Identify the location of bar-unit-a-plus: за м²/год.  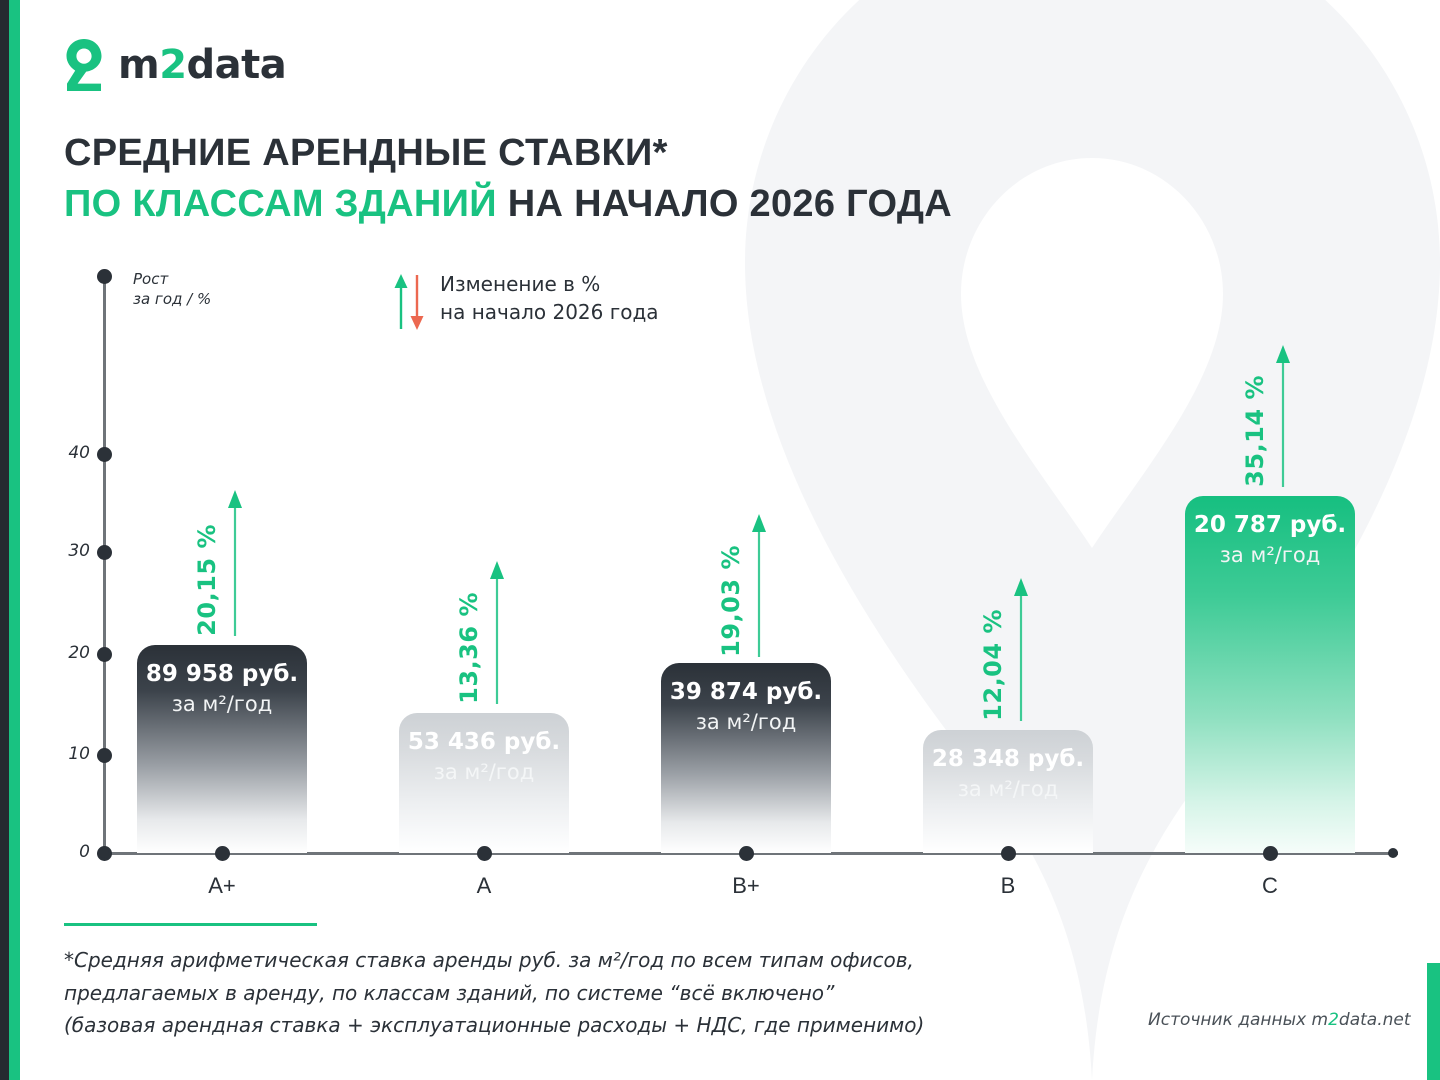
(222, 704).